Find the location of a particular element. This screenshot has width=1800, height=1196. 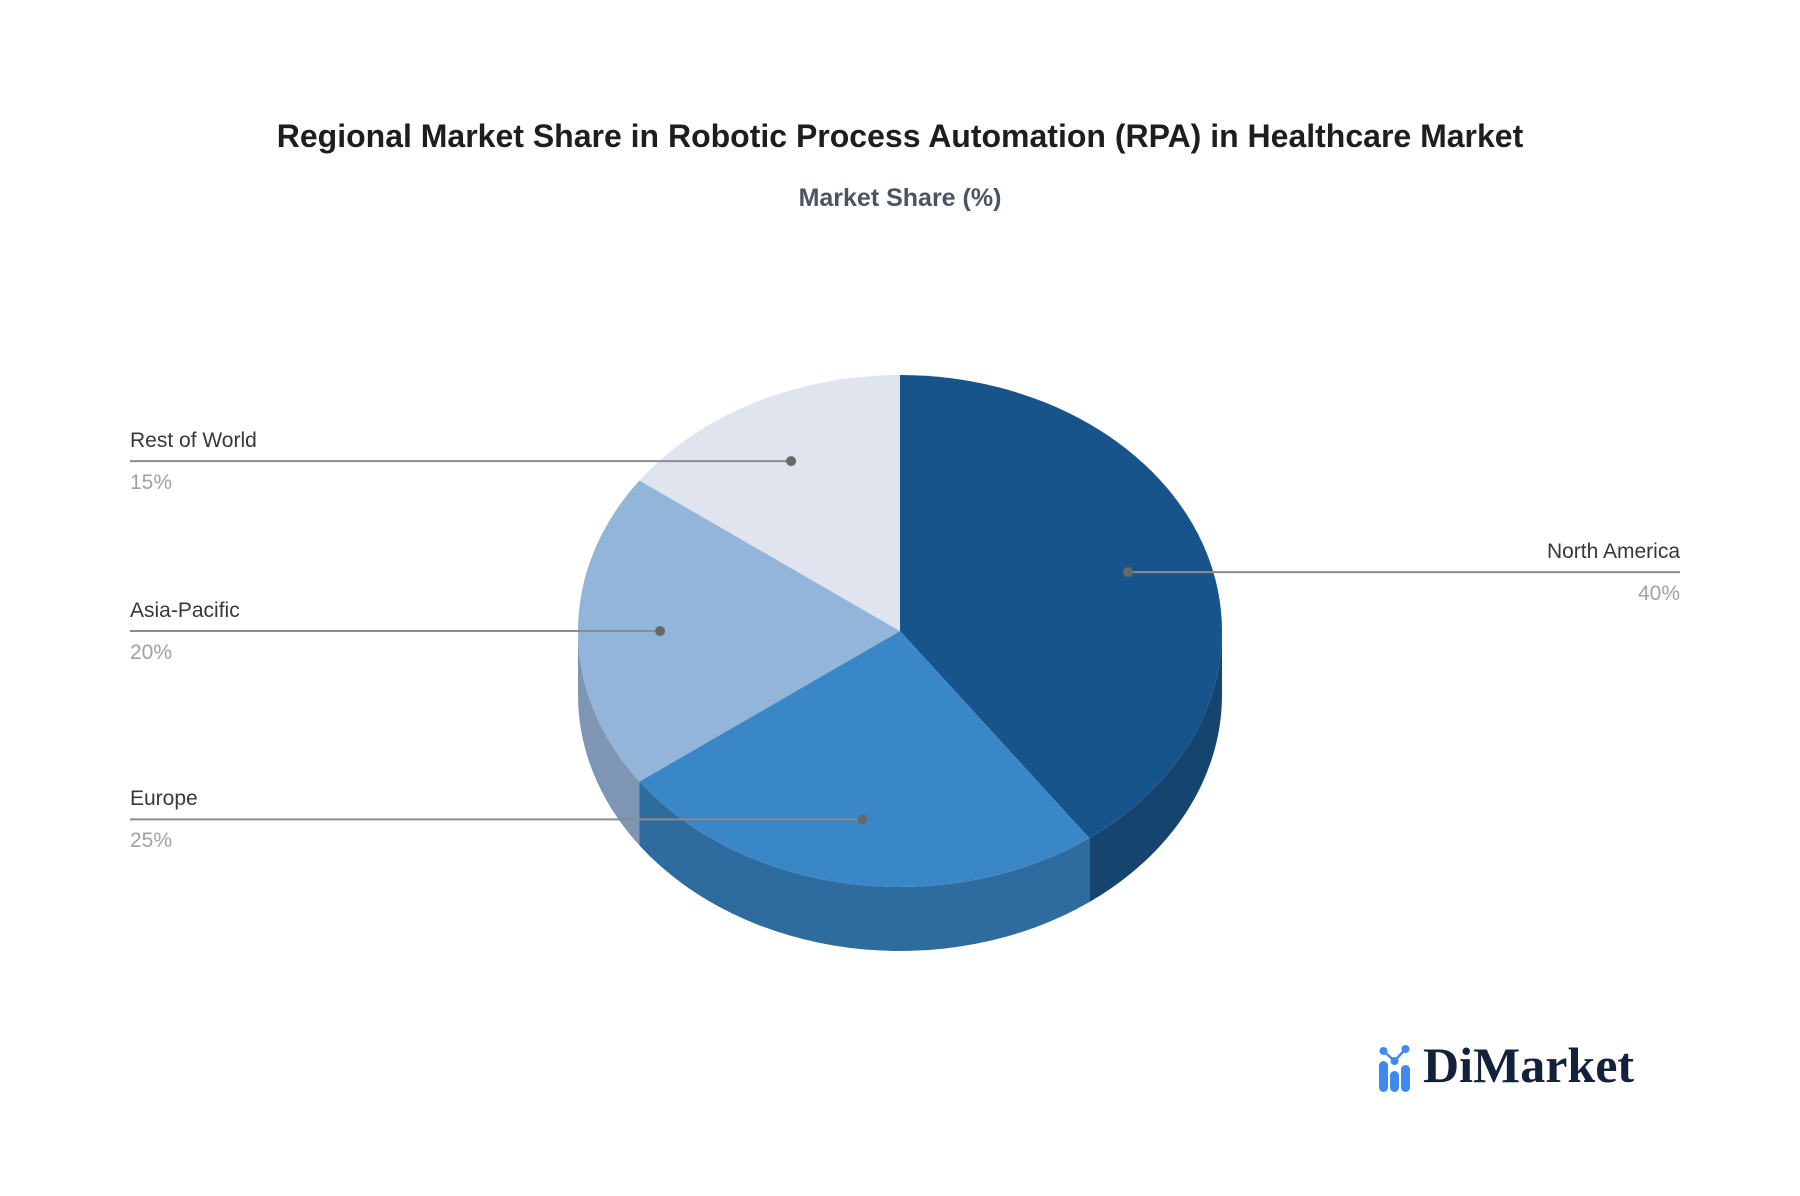

slice-value-europe: 25% is located at coordinates (151, 841).